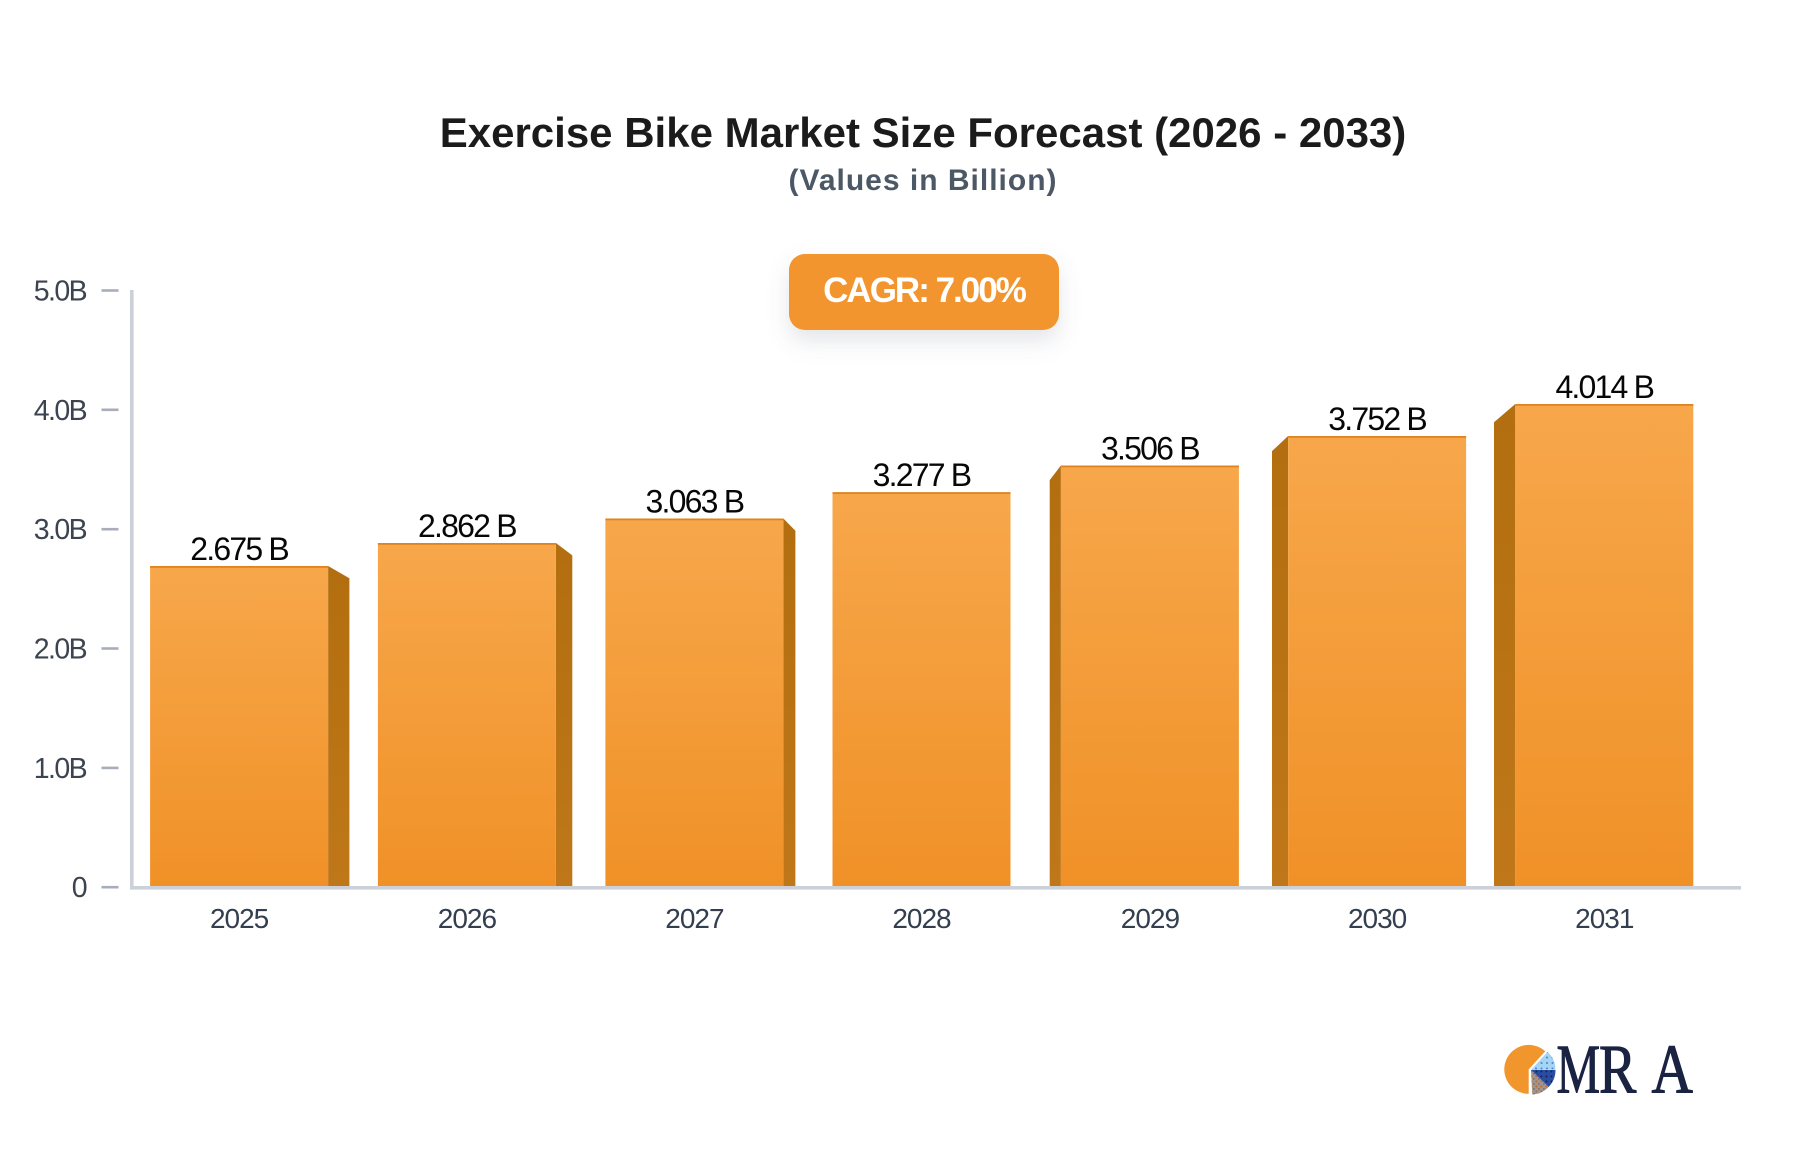 The width and height of the screenshot is (1800, 1161). Describe the element at coordinates (922, 475) in the screenshot. I see `svg-text: 3.277 B` at that location.